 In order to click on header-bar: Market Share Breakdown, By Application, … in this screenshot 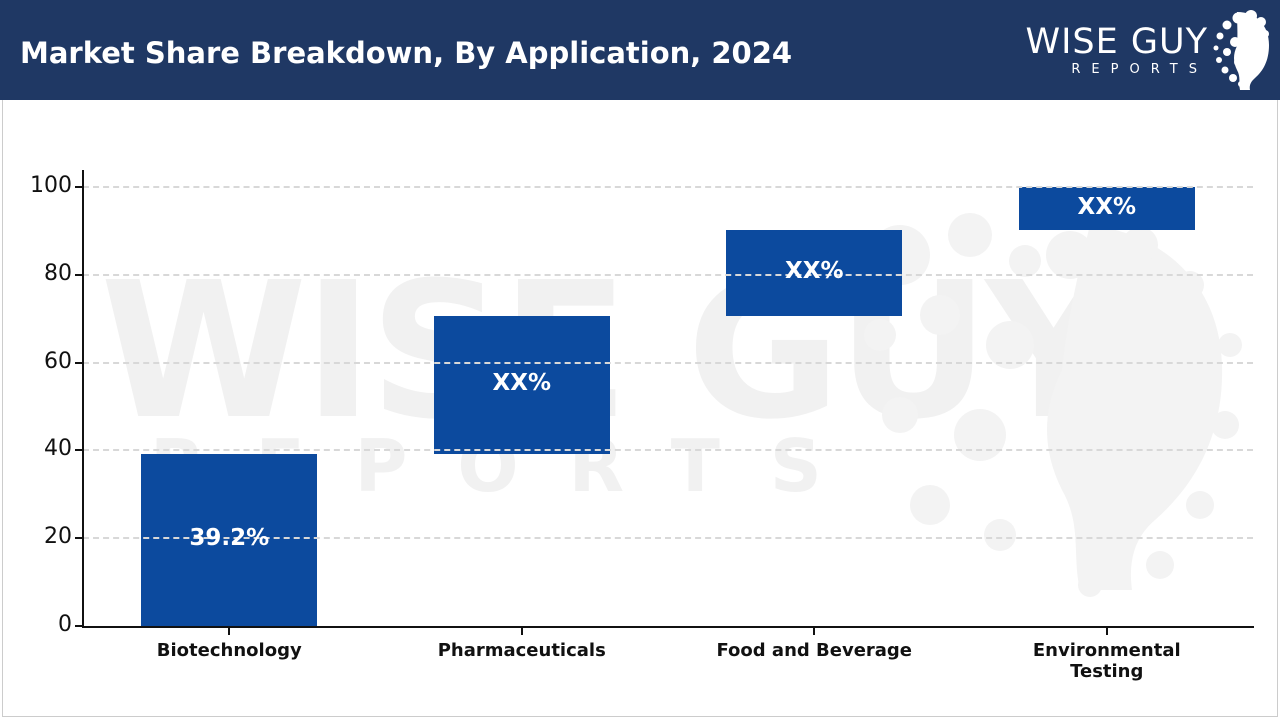, I will do `click(640, 50)`.